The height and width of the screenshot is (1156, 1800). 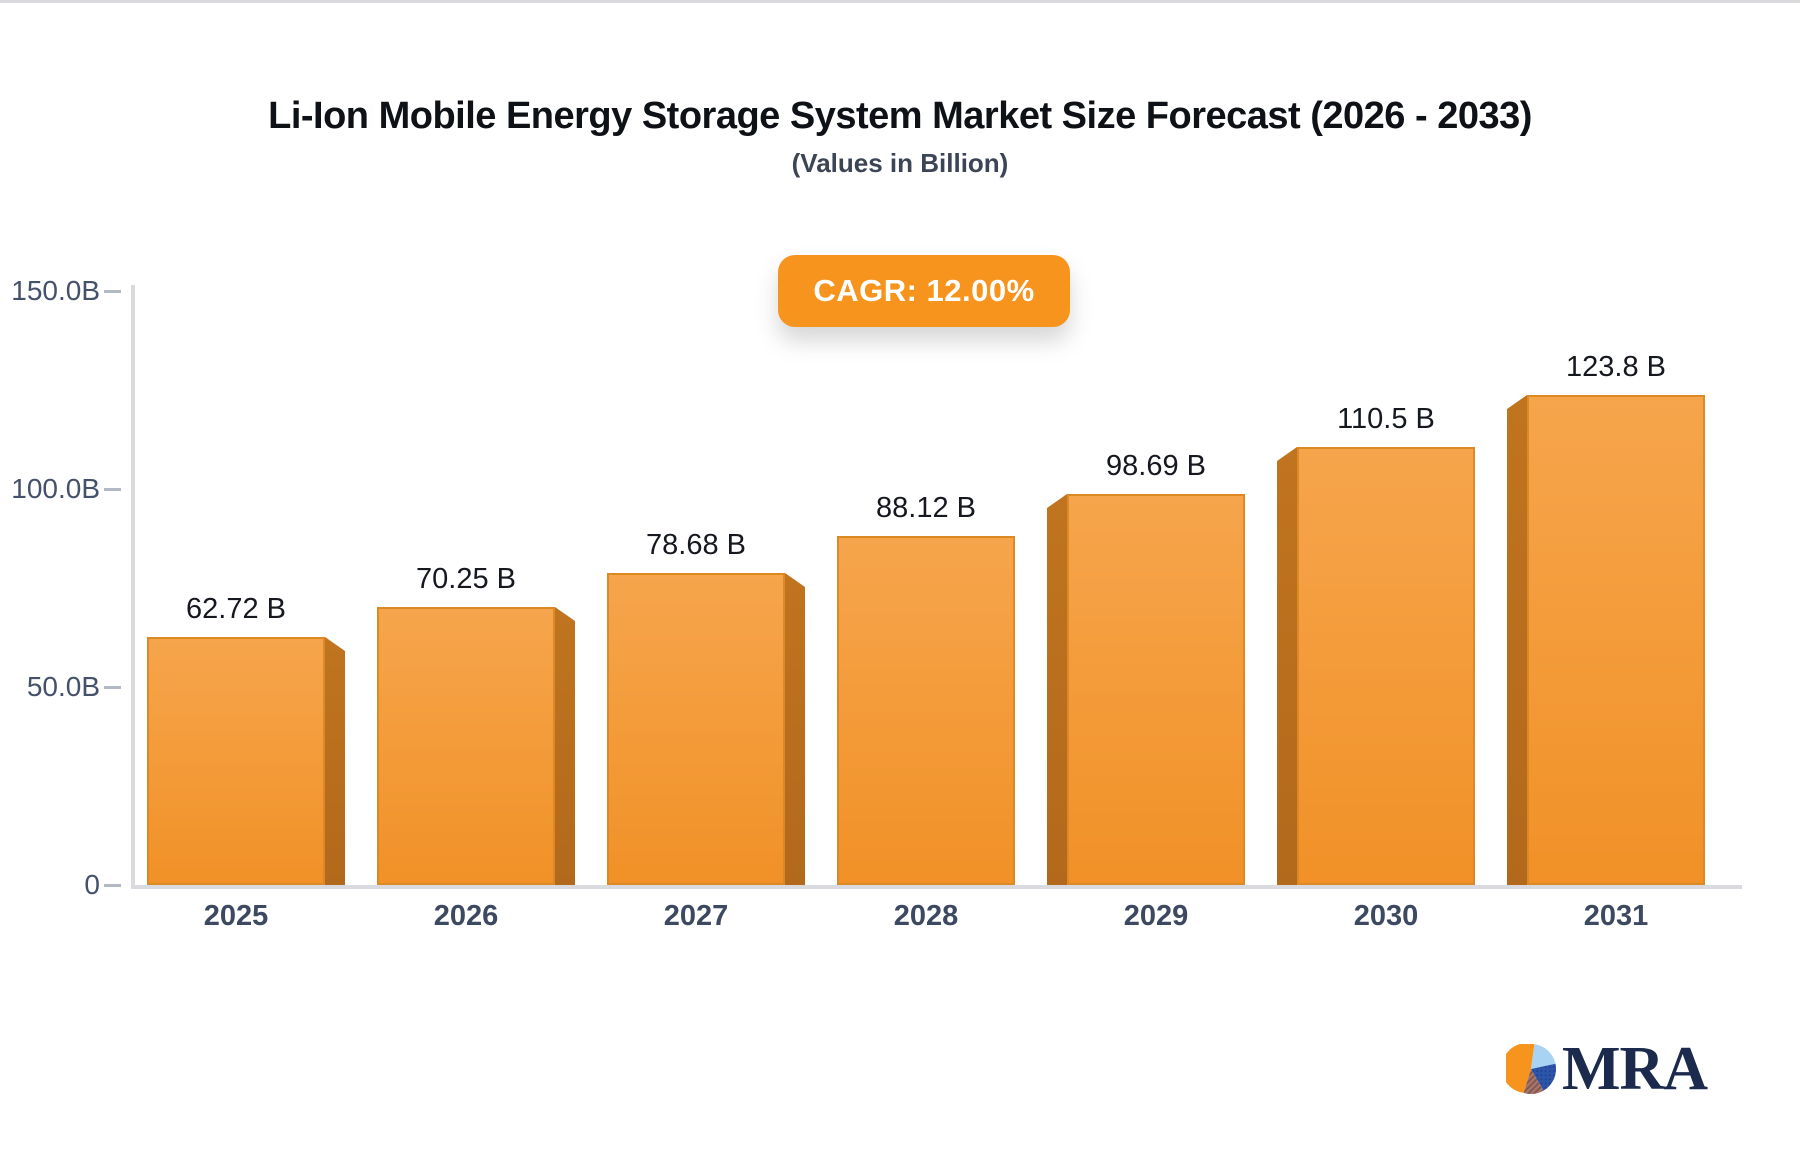 What do you see at coordinates (696, 545) in the screenshot?
I see `bar-value-label-2027: 78.68 B` at bounding box center [696, 545].